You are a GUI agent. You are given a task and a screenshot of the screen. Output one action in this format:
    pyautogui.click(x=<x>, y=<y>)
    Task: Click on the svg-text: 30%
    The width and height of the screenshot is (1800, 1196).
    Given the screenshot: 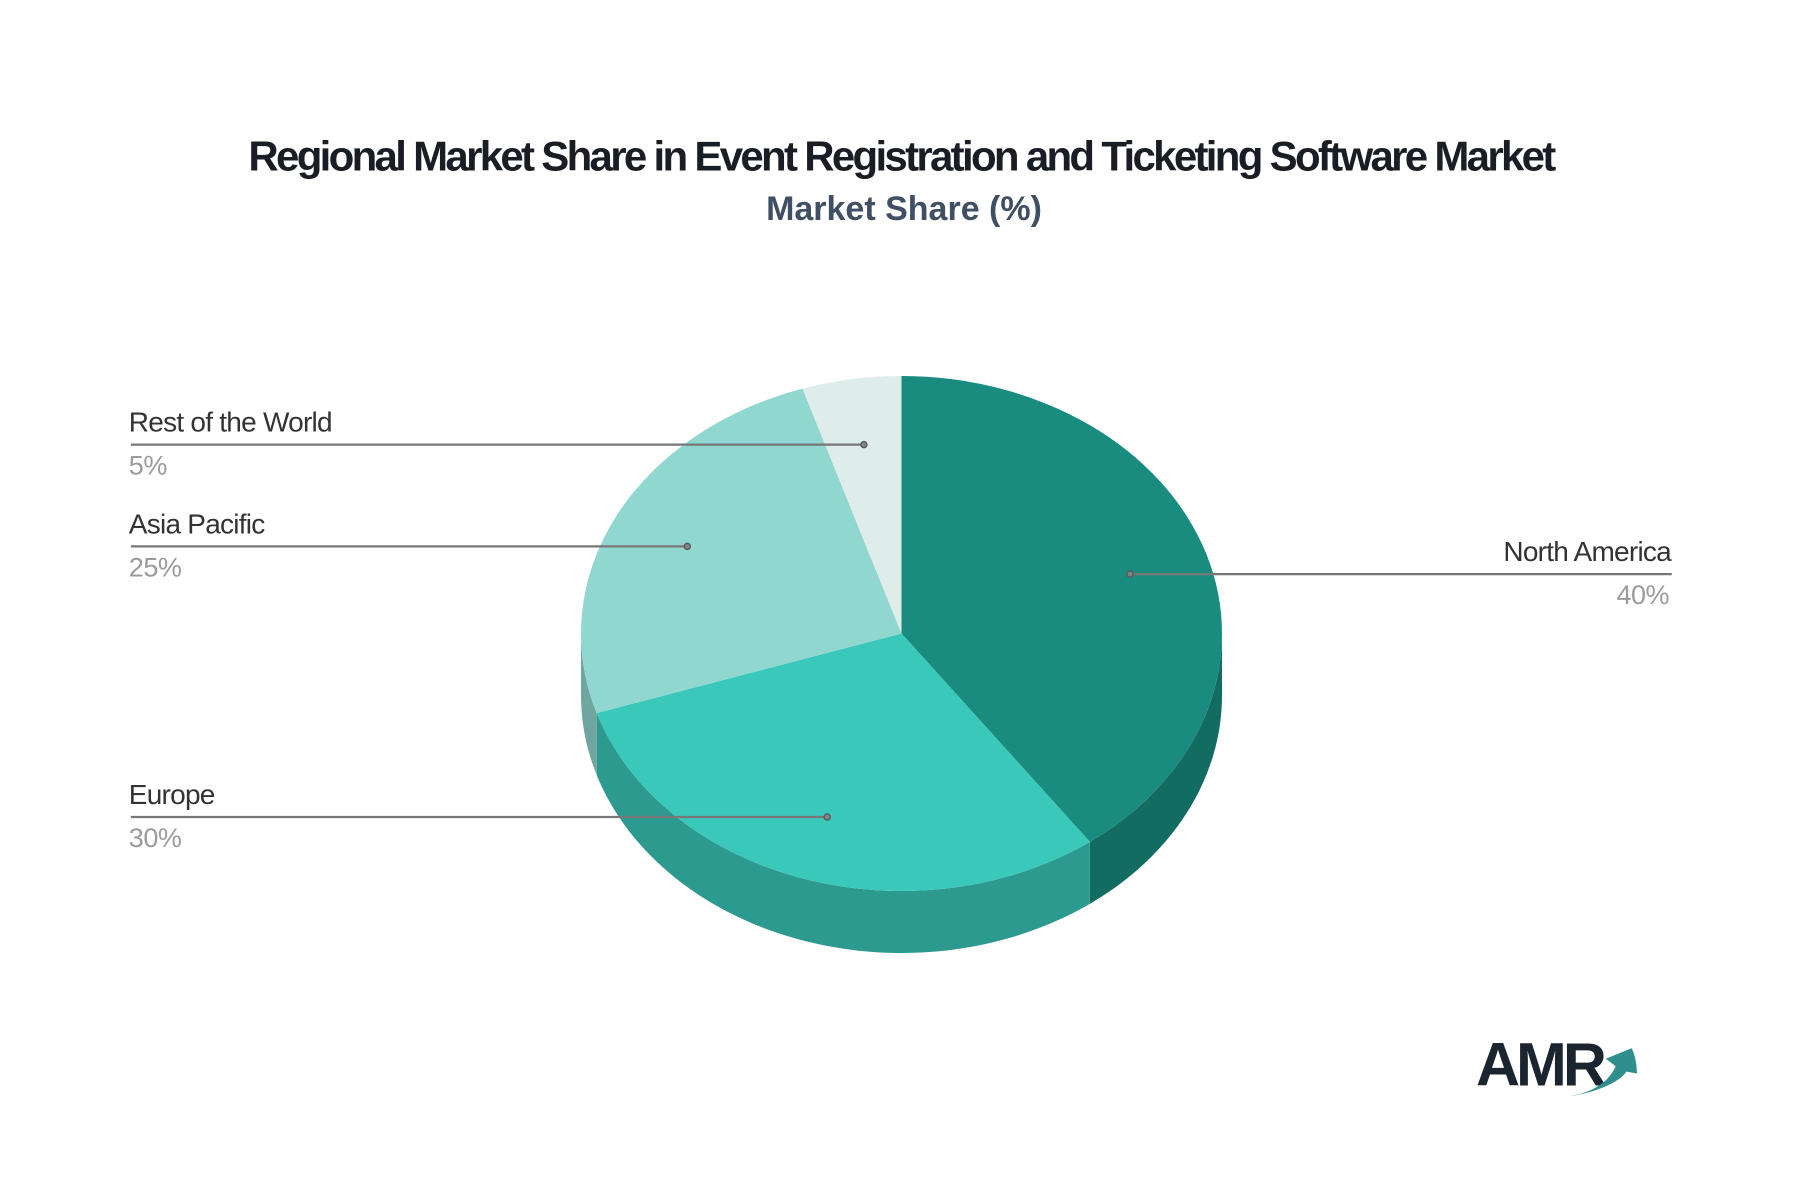 What is the action you would take?
    pyautogui.click(x=155, y=838)
    